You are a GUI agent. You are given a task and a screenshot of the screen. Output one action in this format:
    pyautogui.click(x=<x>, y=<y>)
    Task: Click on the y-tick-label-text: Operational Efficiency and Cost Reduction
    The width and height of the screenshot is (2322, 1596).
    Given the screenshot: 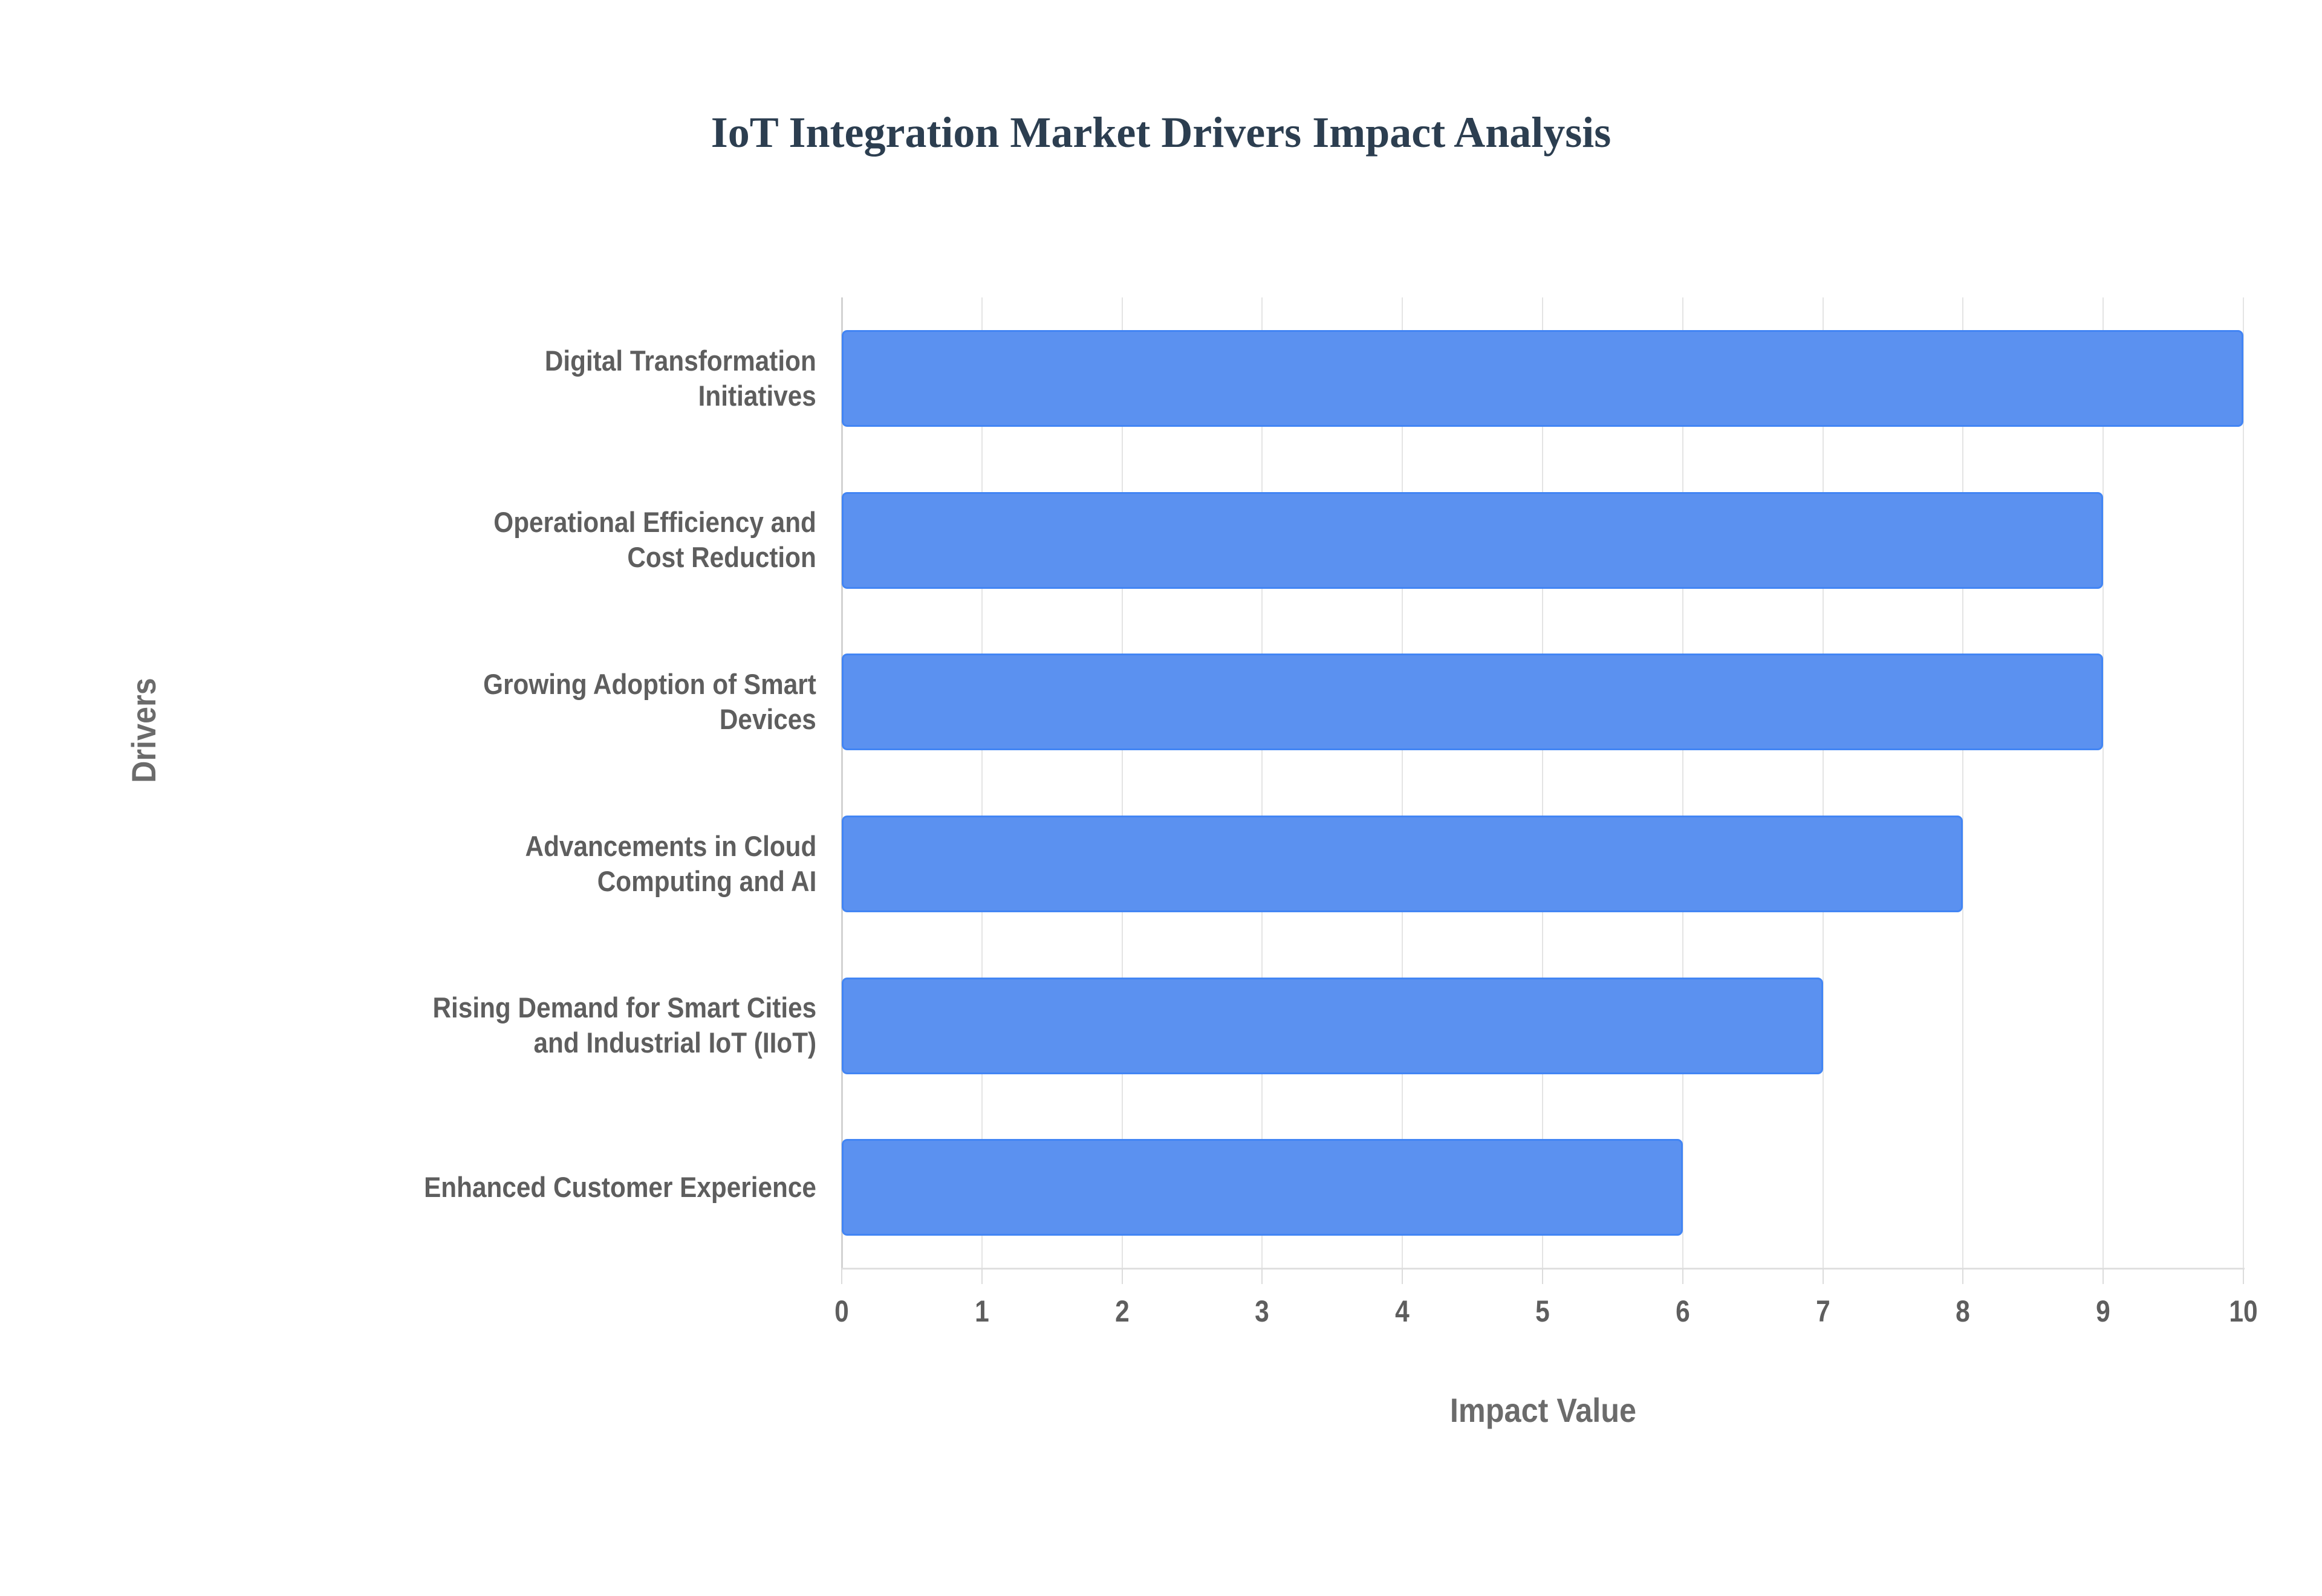 What is the action you would take?
    pyautogui.click(x=654, y=540)
    